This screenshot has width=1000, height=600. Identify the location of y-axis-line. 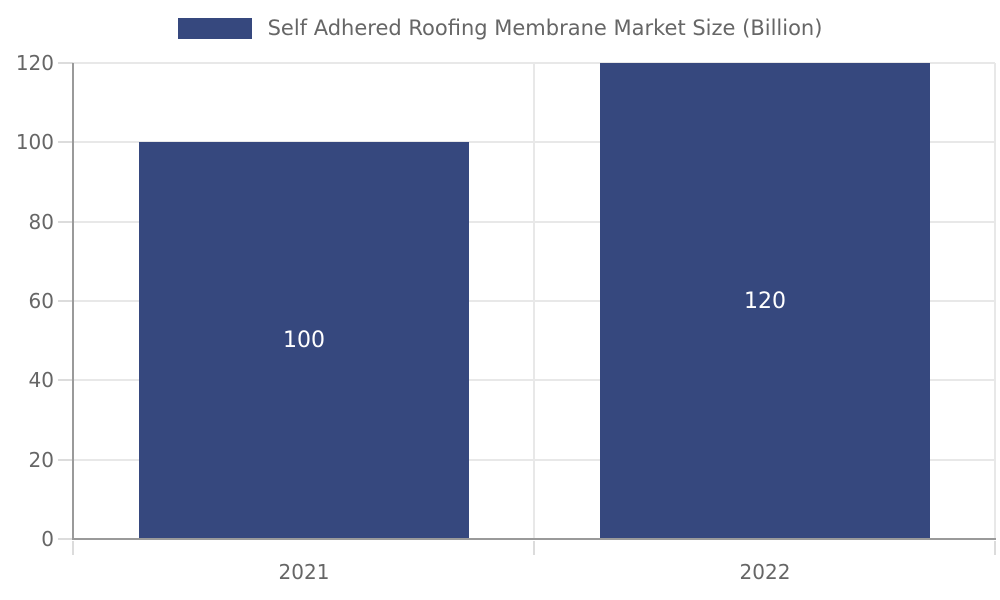
(73, 301).